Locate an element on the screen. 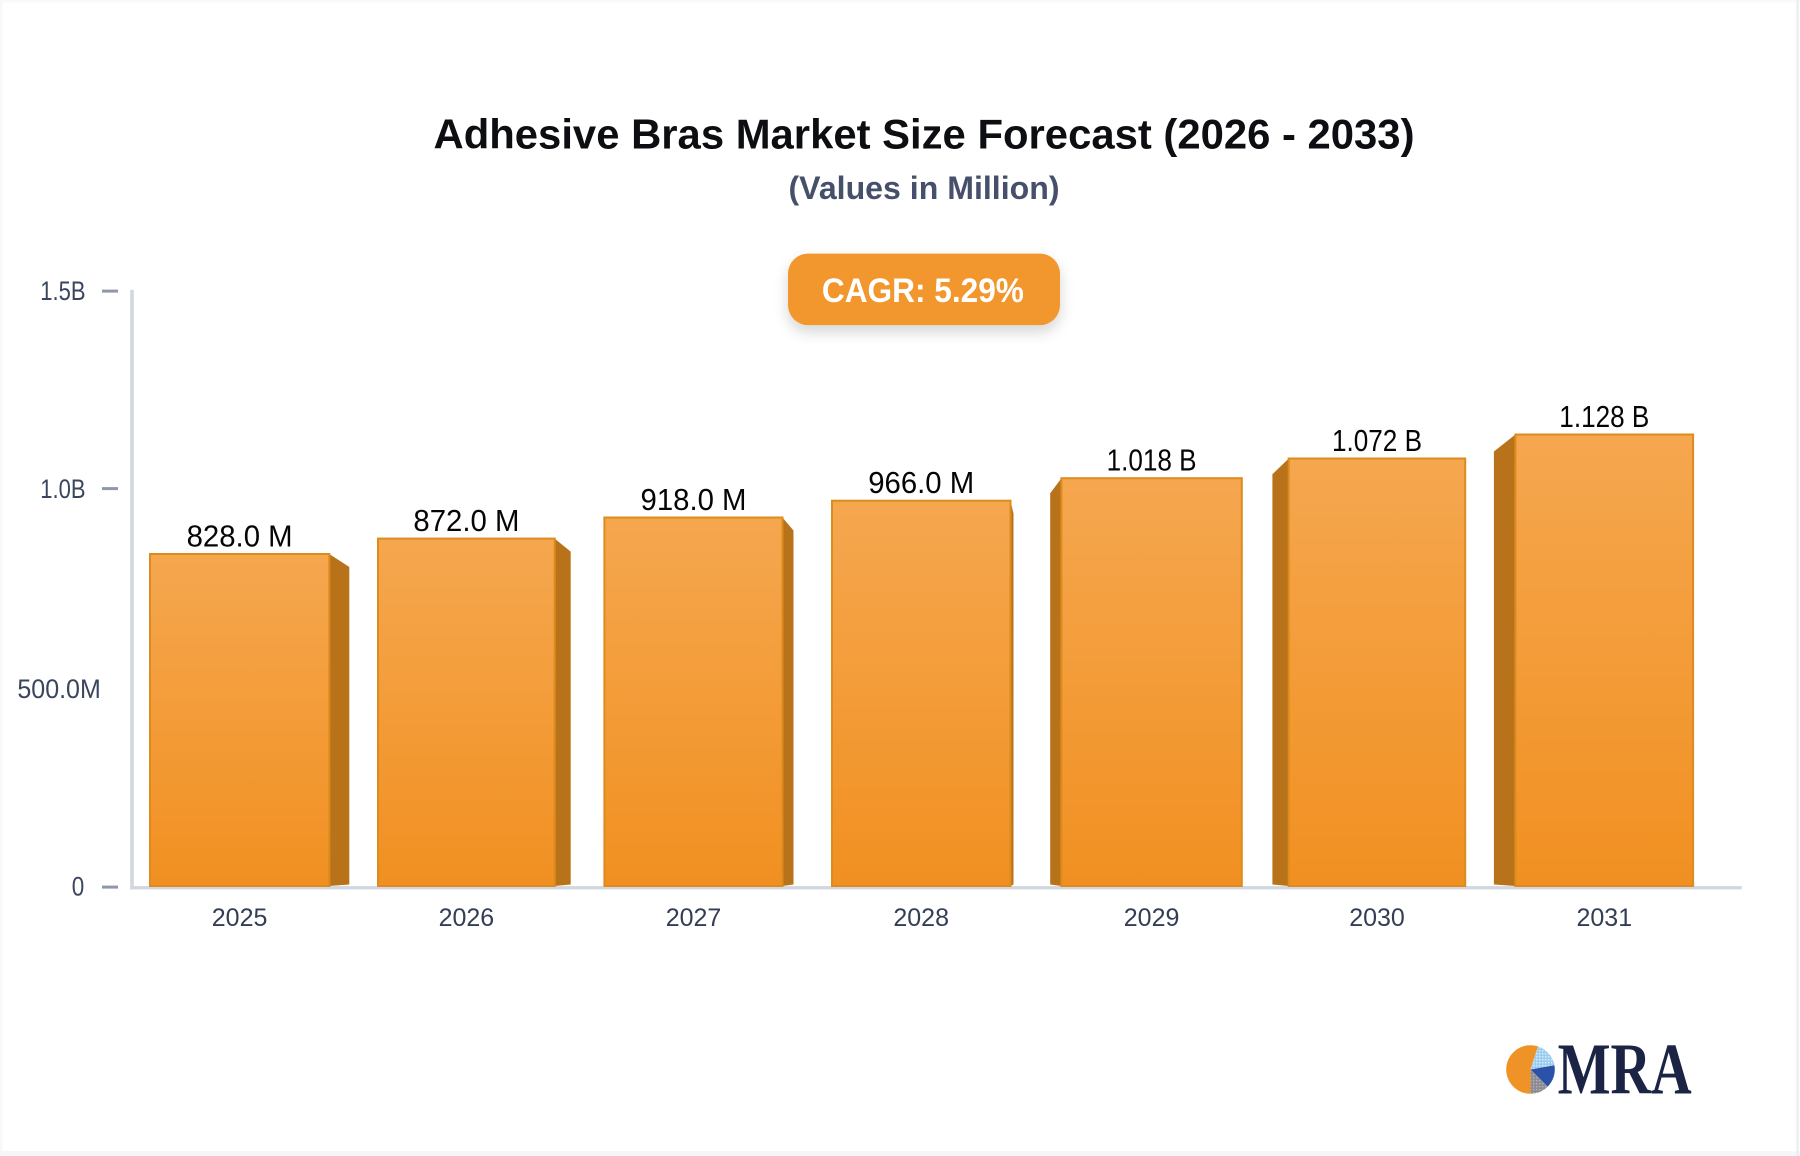  svg-text: 2025 is located at coordinates (240, 918).